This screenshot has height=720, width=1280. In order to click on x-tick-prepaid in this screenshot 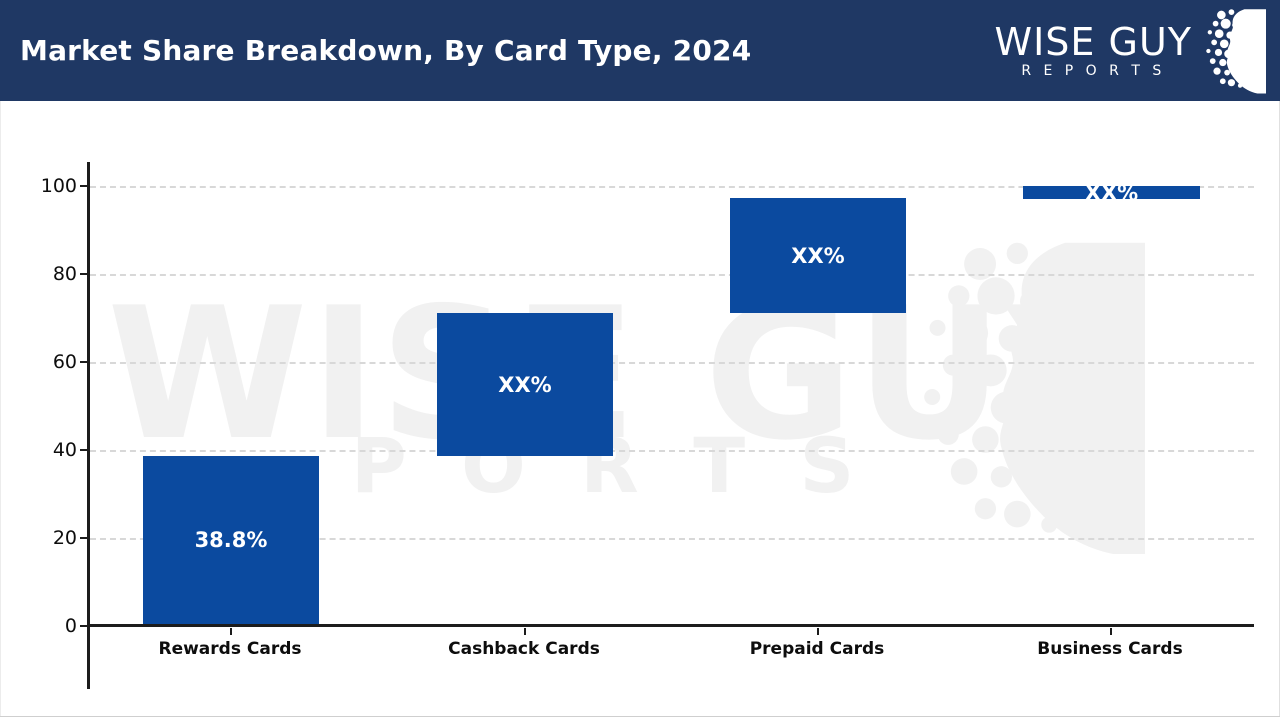, I will do `click(818, 631)`.